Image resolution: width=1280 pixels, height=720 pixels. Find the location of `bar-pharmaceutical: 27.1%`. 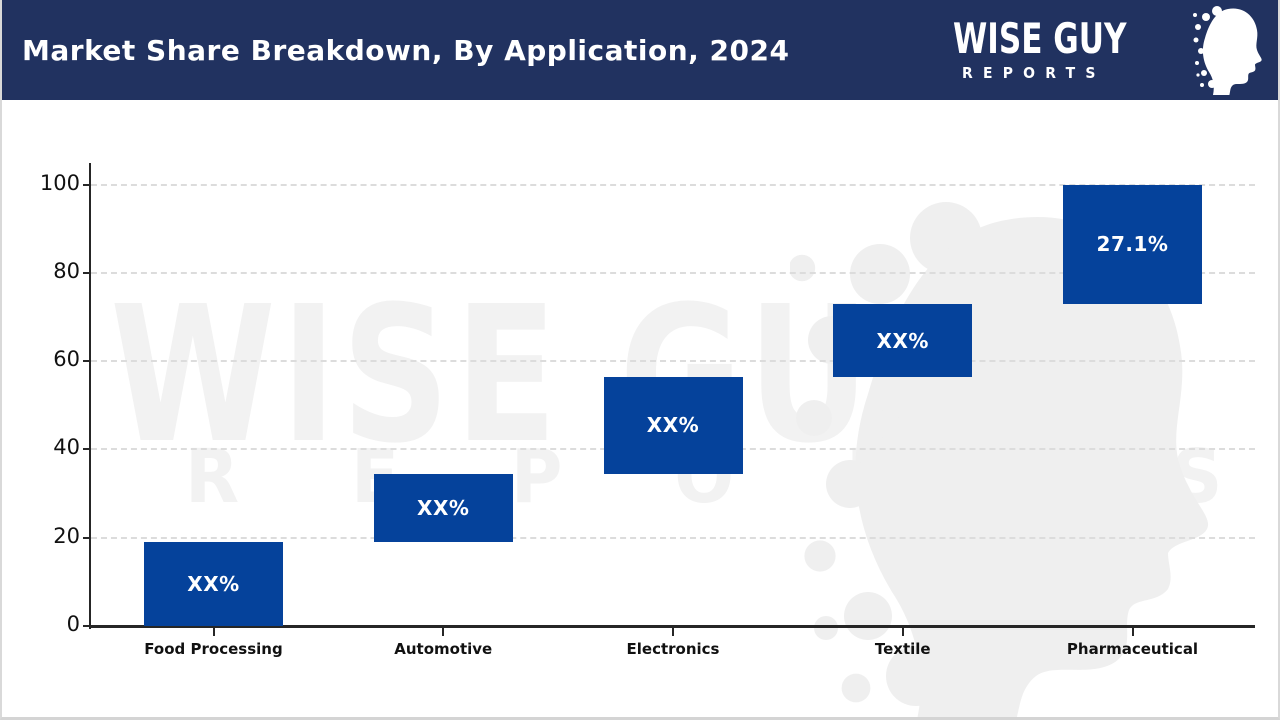

bar-pharmaceutical: 27.1% is located at coordinates (1132, 244).